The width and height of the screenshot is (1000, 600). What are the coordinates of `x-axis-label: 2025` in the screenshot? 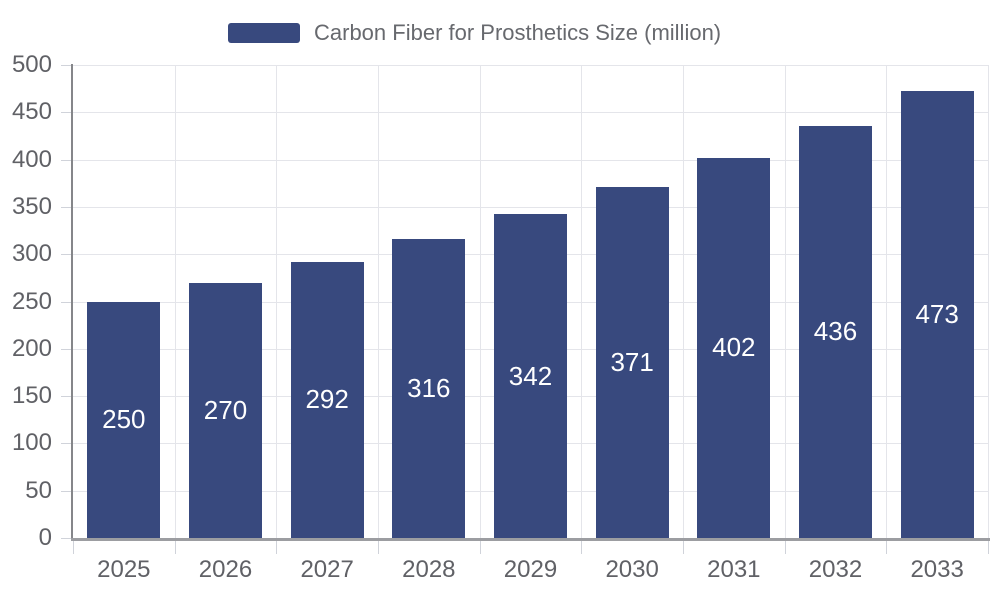 It's located at (124, 569).